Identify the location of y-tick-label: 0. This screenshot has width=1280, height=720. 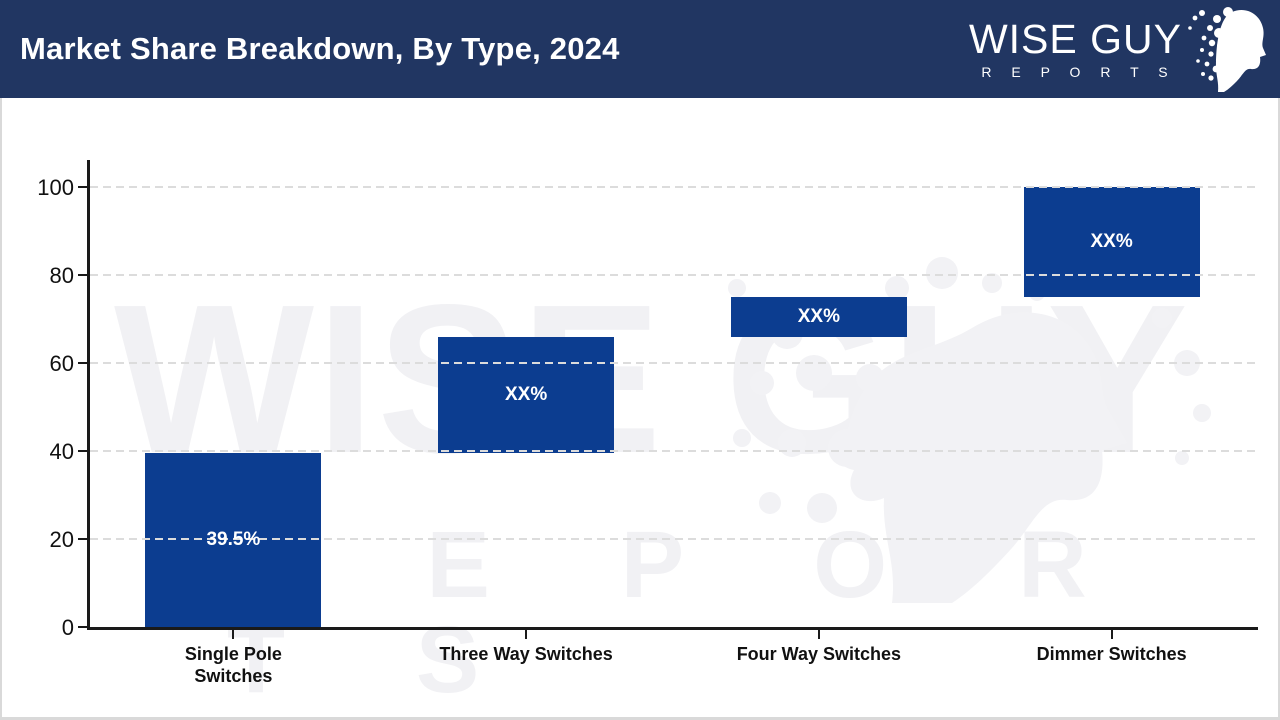
(67, 627).